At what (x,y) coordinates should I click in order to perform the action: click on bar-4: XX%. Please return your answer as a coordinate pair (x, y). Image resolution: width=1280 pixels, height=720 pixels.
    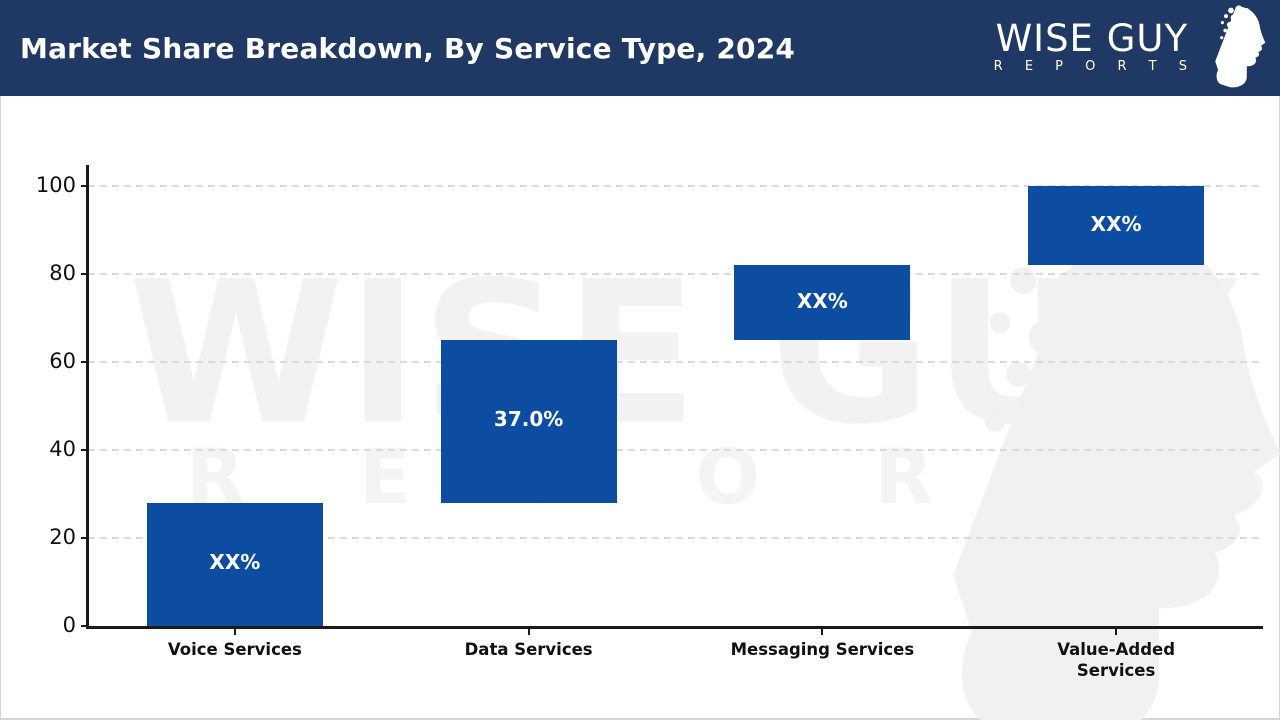
    Looking at the image, I should click on (1116, 226).